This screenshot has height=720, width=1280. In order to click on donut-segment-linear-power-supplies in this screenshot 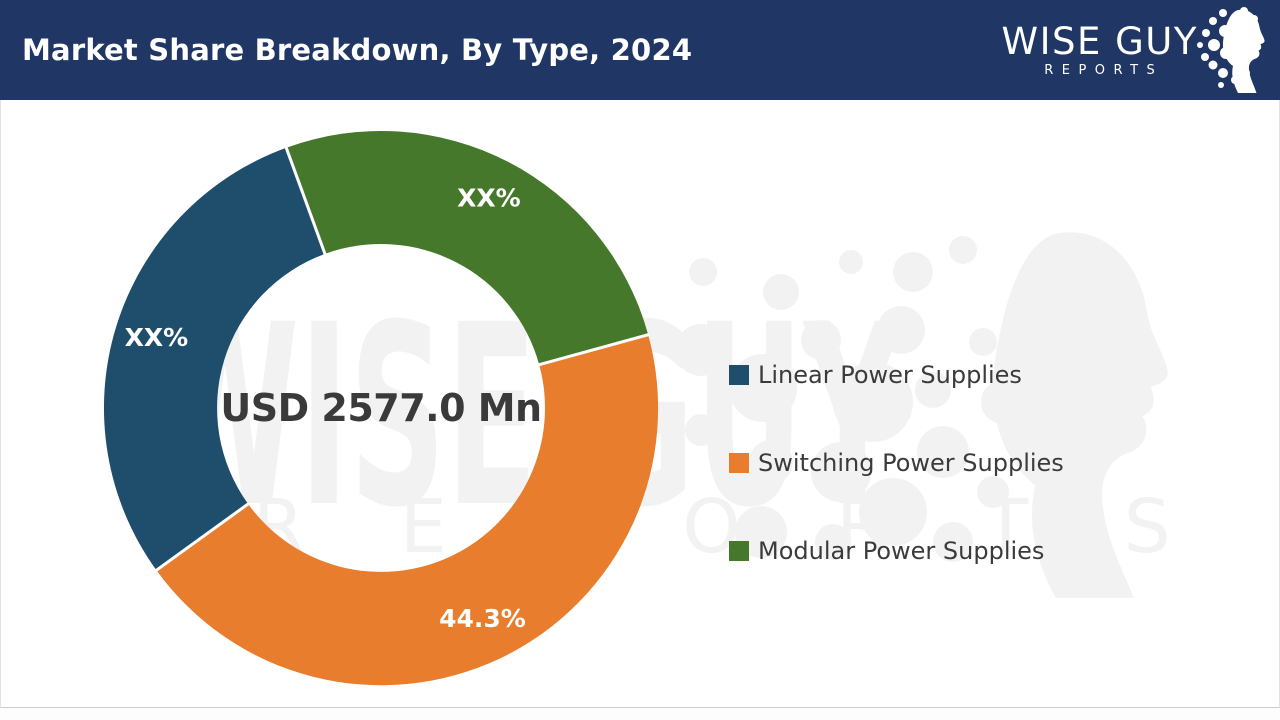, I will do `click(214, 359)`.